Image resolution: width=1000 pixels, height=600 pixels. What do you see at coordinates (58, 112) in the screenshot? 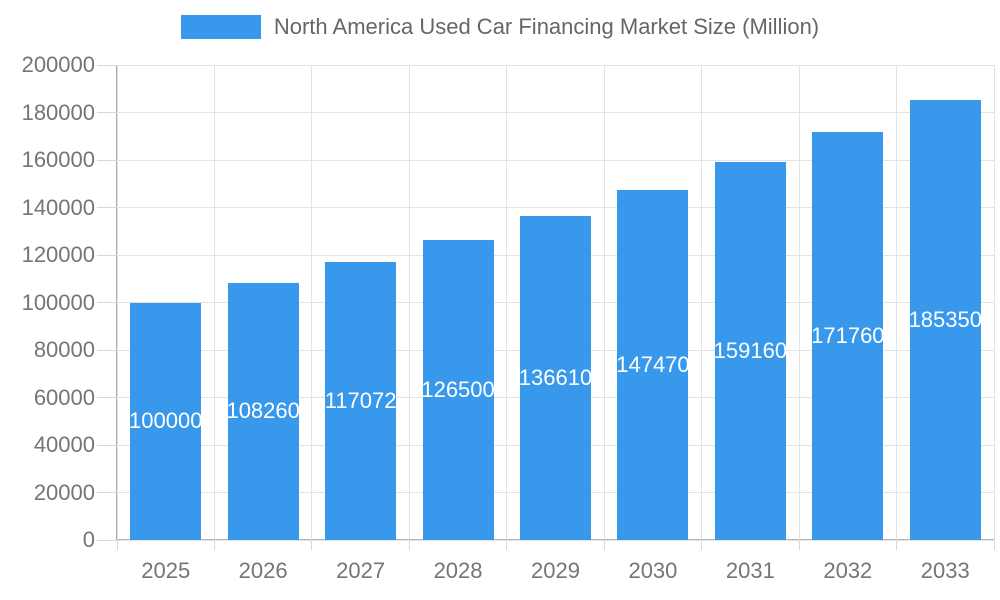
I see `y-tick-label-180000: 180000` at bounding box center [58, 112].